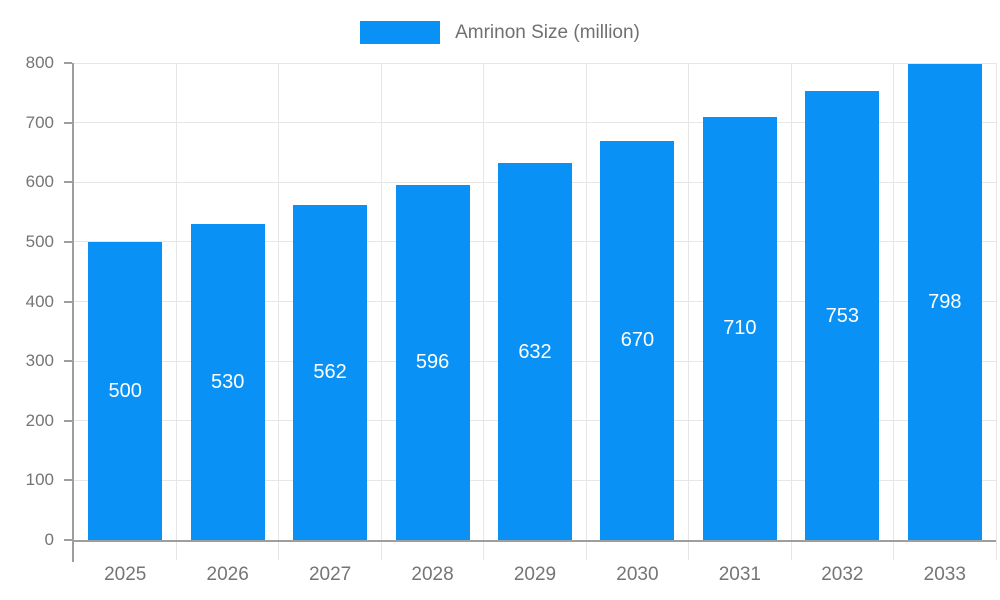 The height and width of the screenshot is (600, 1000). I want to click on legend-label: Amrinon Size (million), so click(547, 32).